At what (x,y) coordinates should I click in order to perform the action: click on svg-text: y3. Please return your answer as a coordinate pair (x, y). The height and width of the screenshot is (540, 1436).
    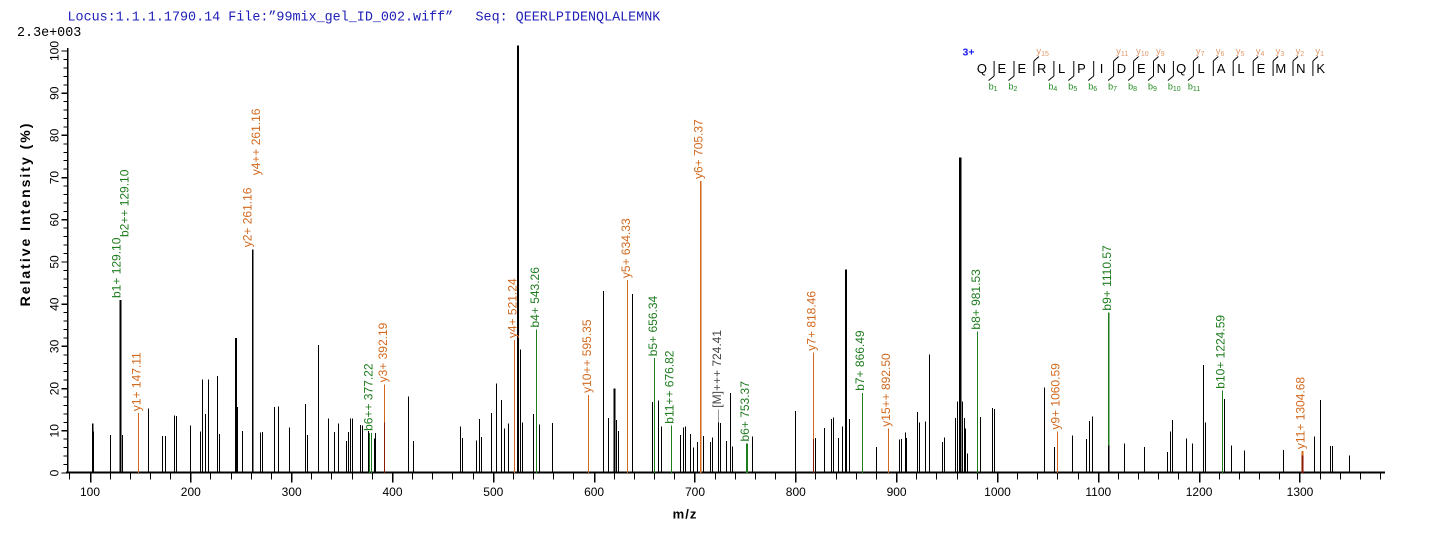
    Looking at the image, I should click on (1280, 52).